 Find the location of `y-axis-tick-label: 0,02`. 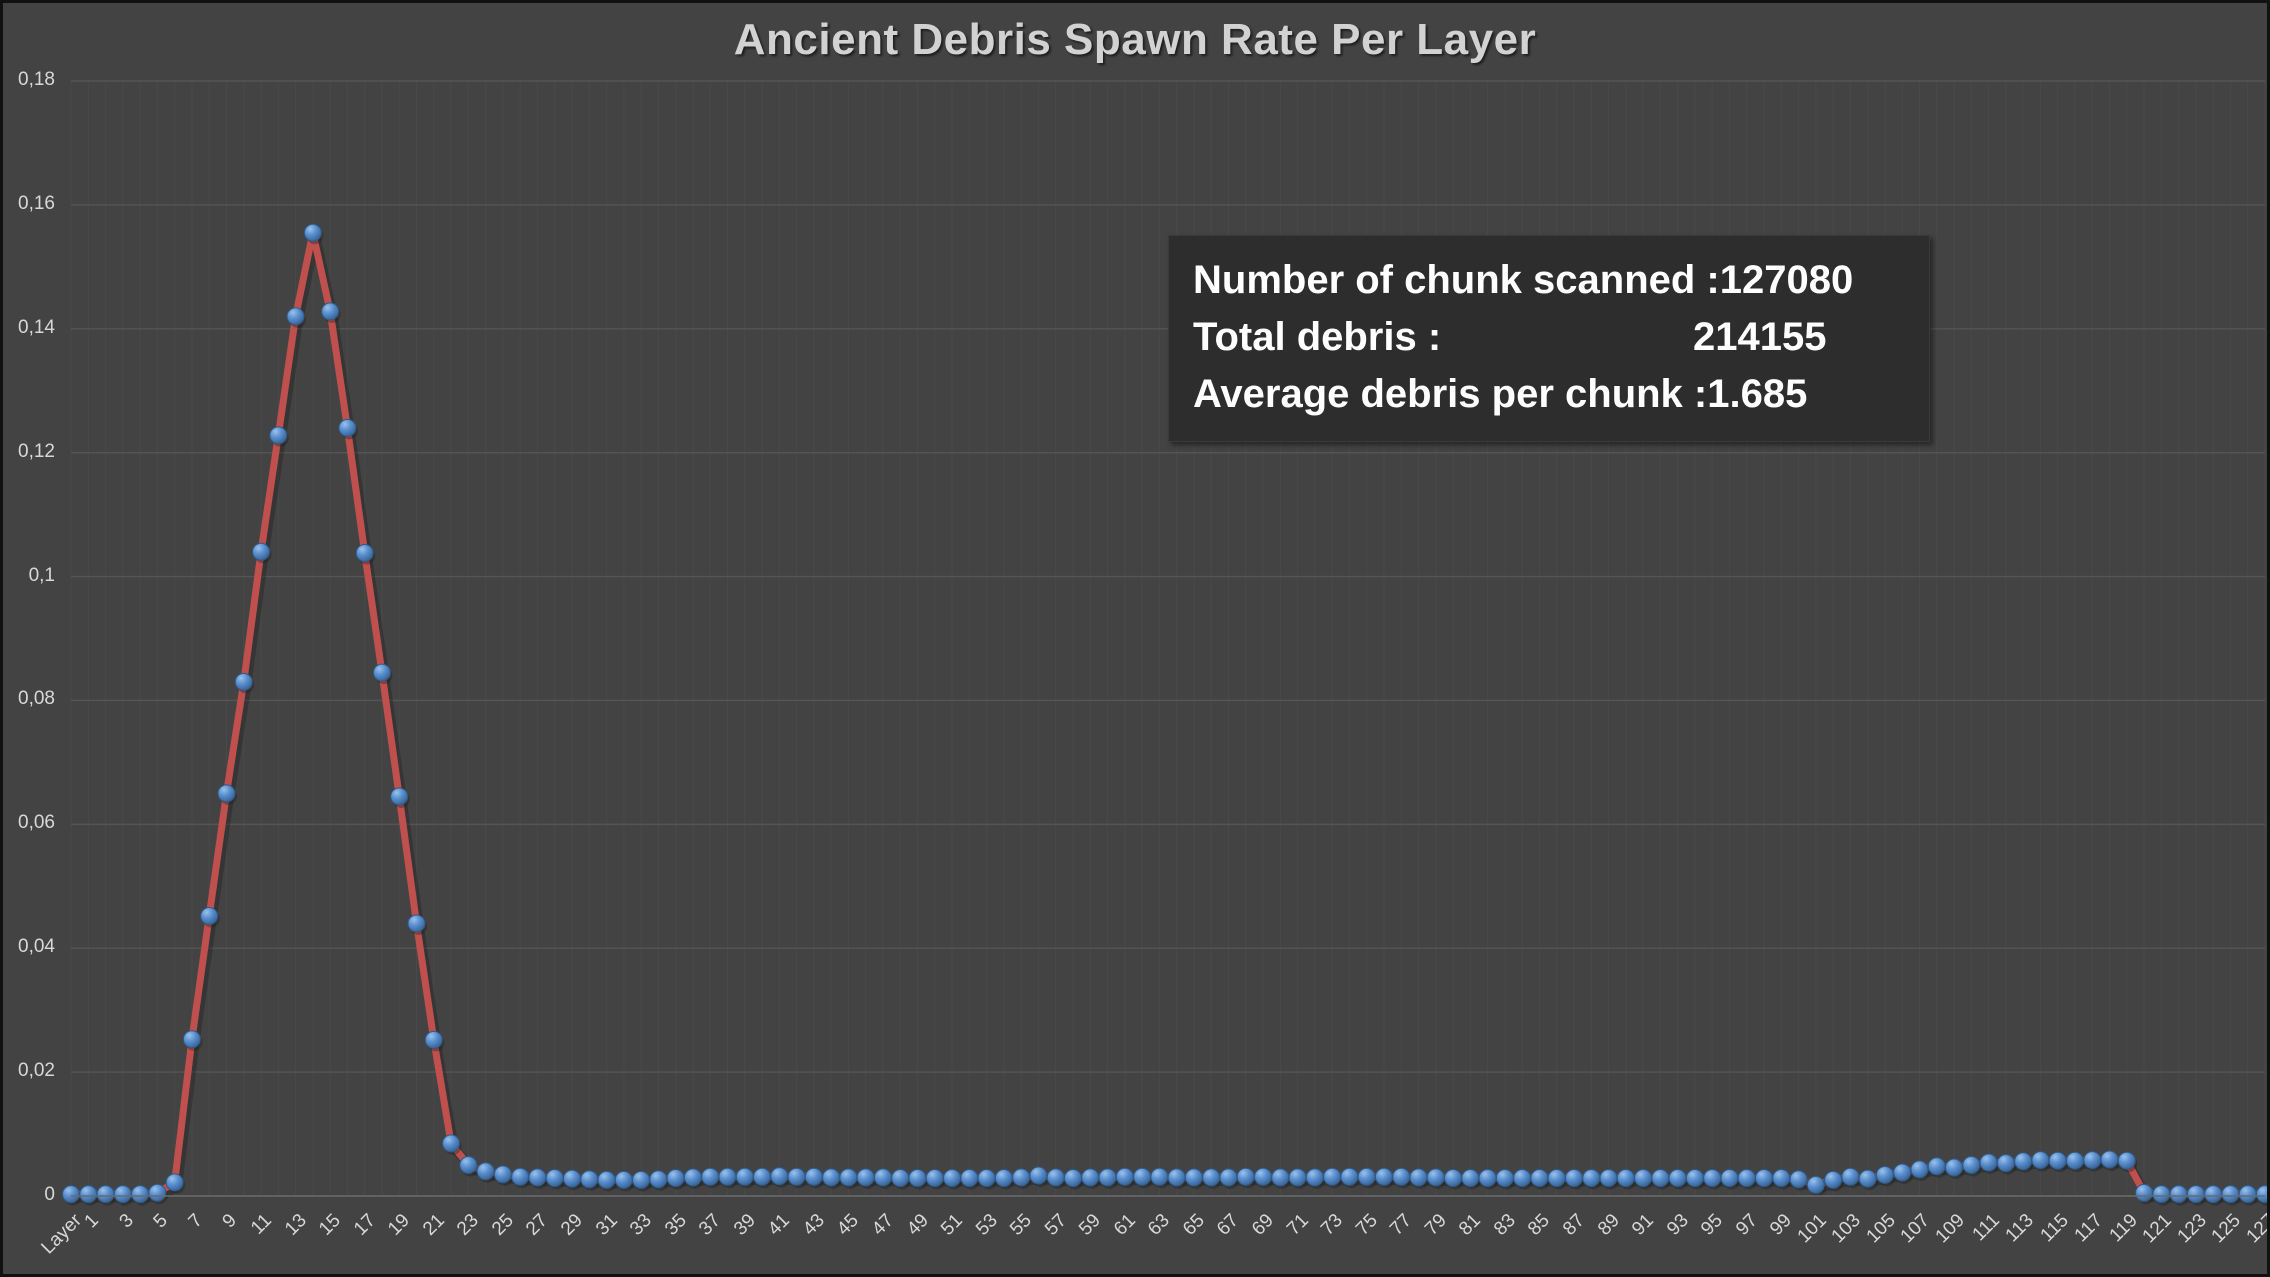

y-axis-tick-label: 0,02 is located at coordinates (36, 1071).